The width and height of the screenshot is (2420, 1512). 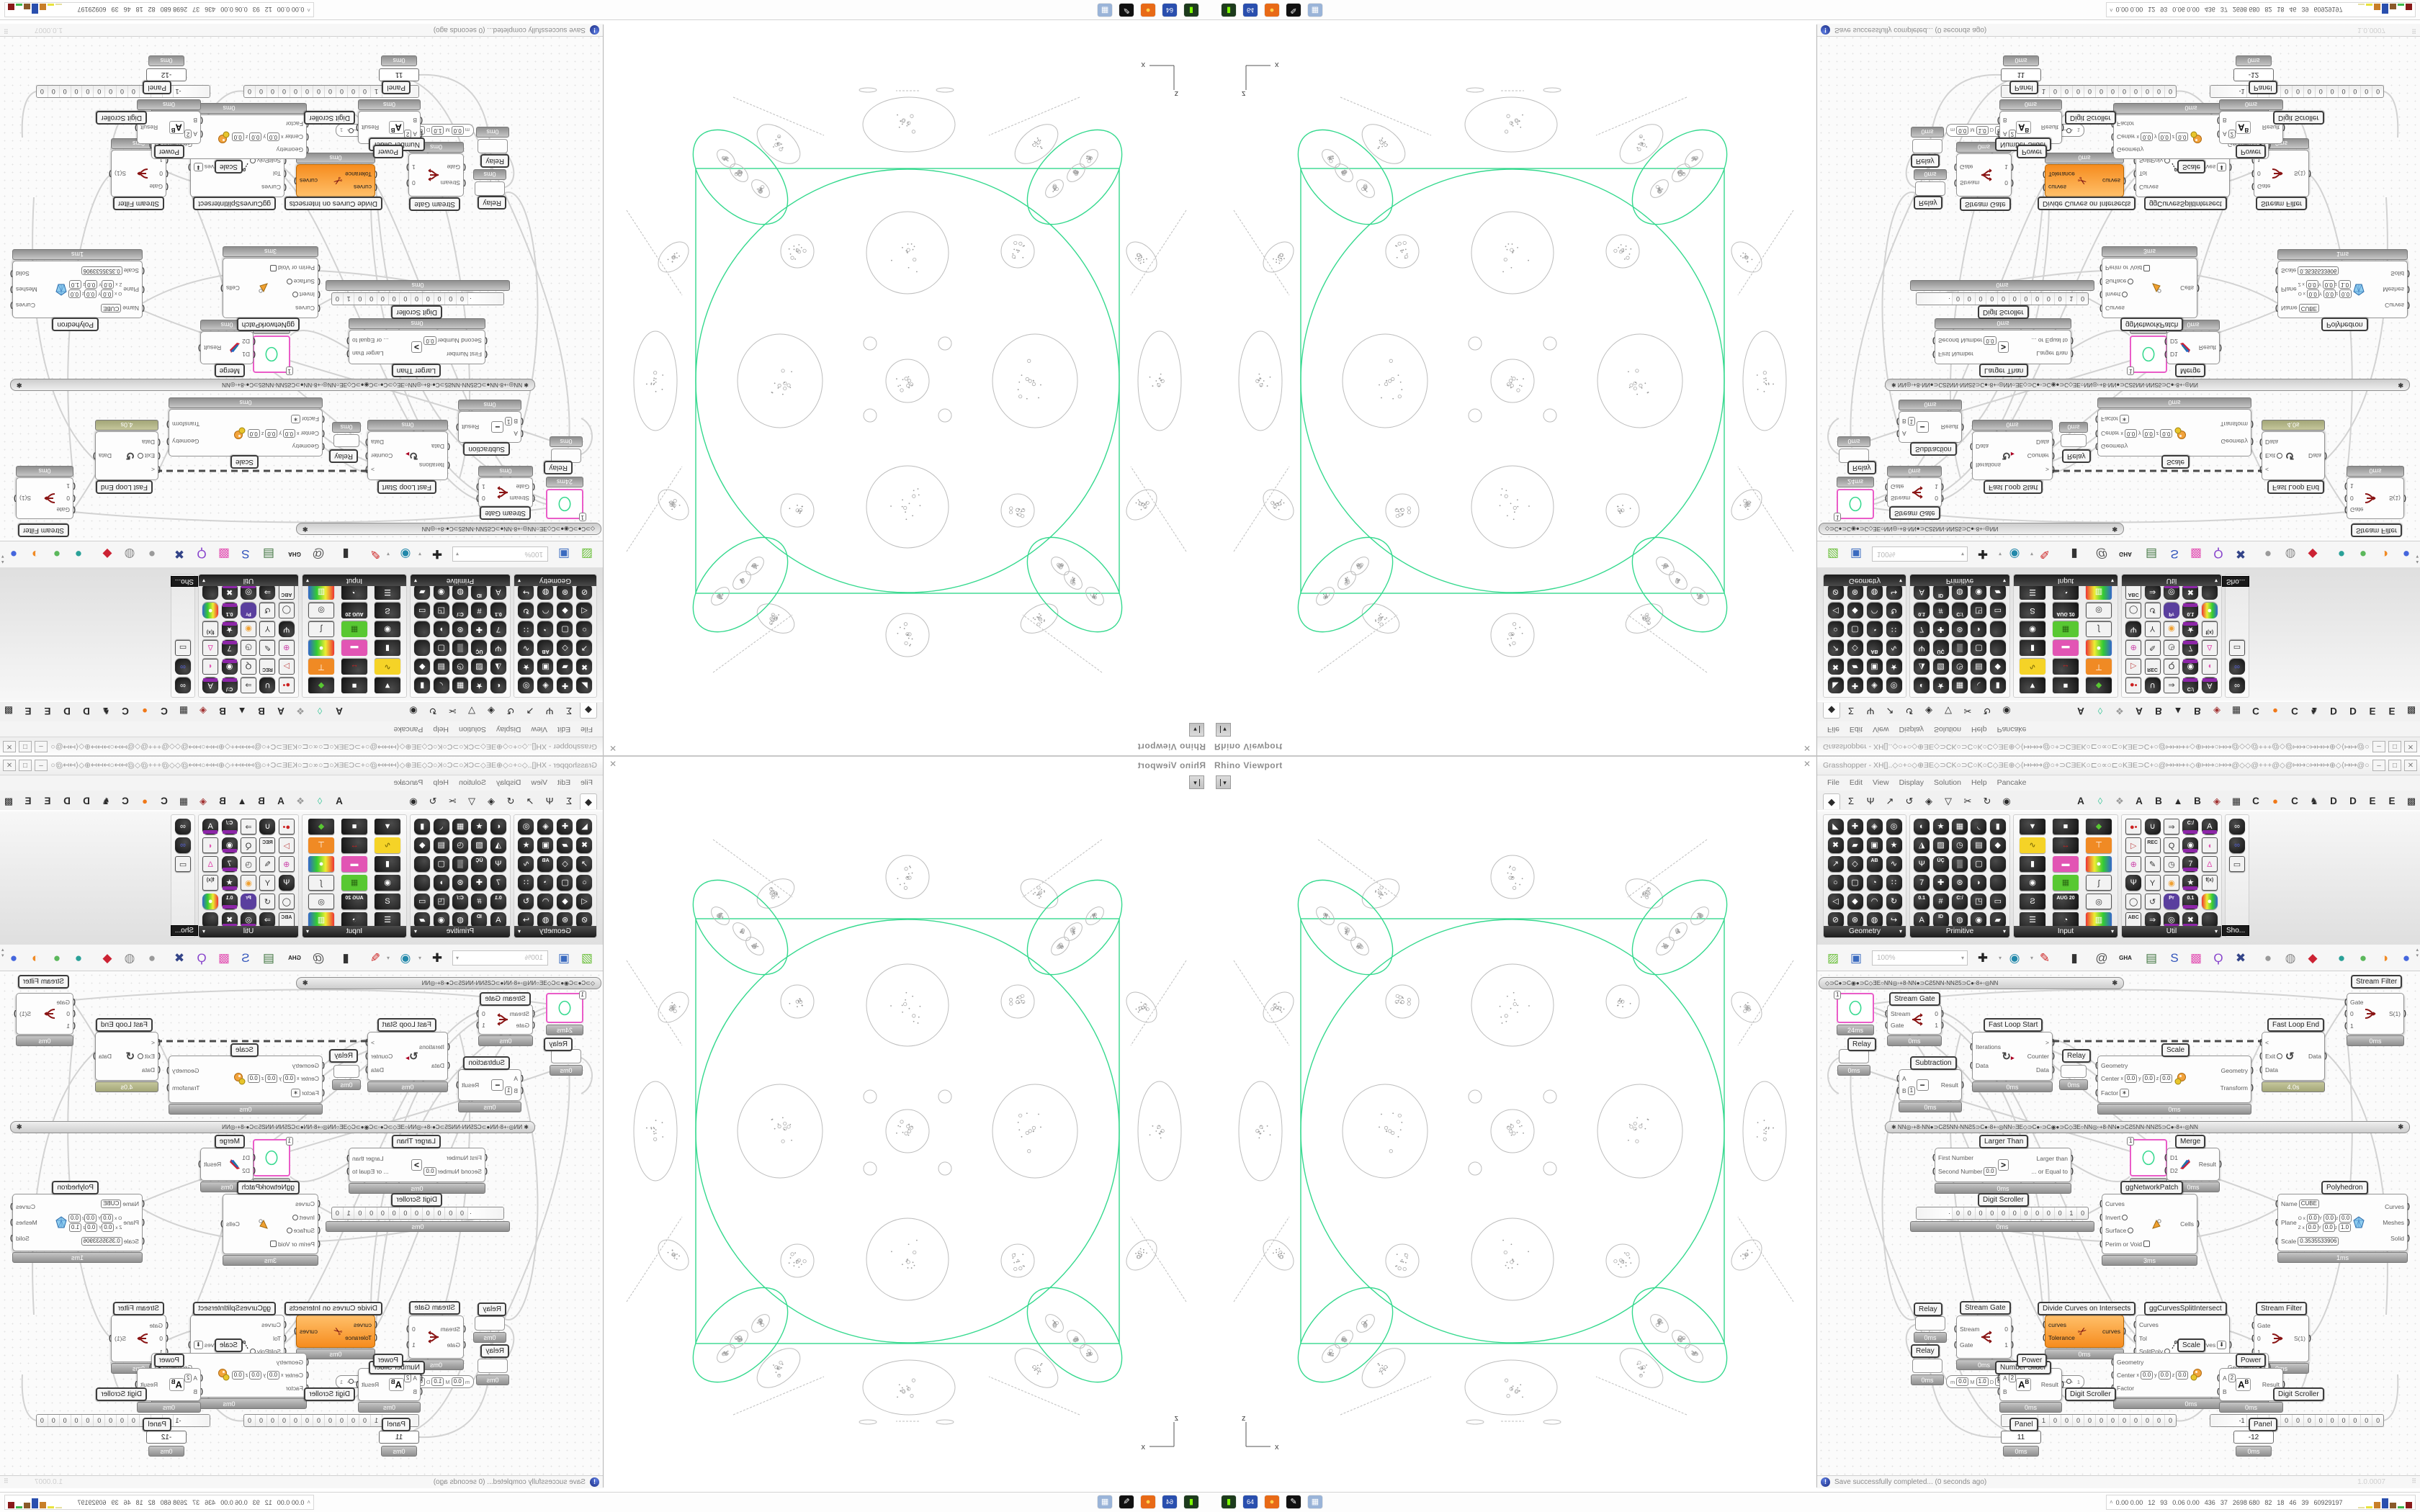 I want to click on palette-component-icon: ⊛, so click(x=1855, y=592).